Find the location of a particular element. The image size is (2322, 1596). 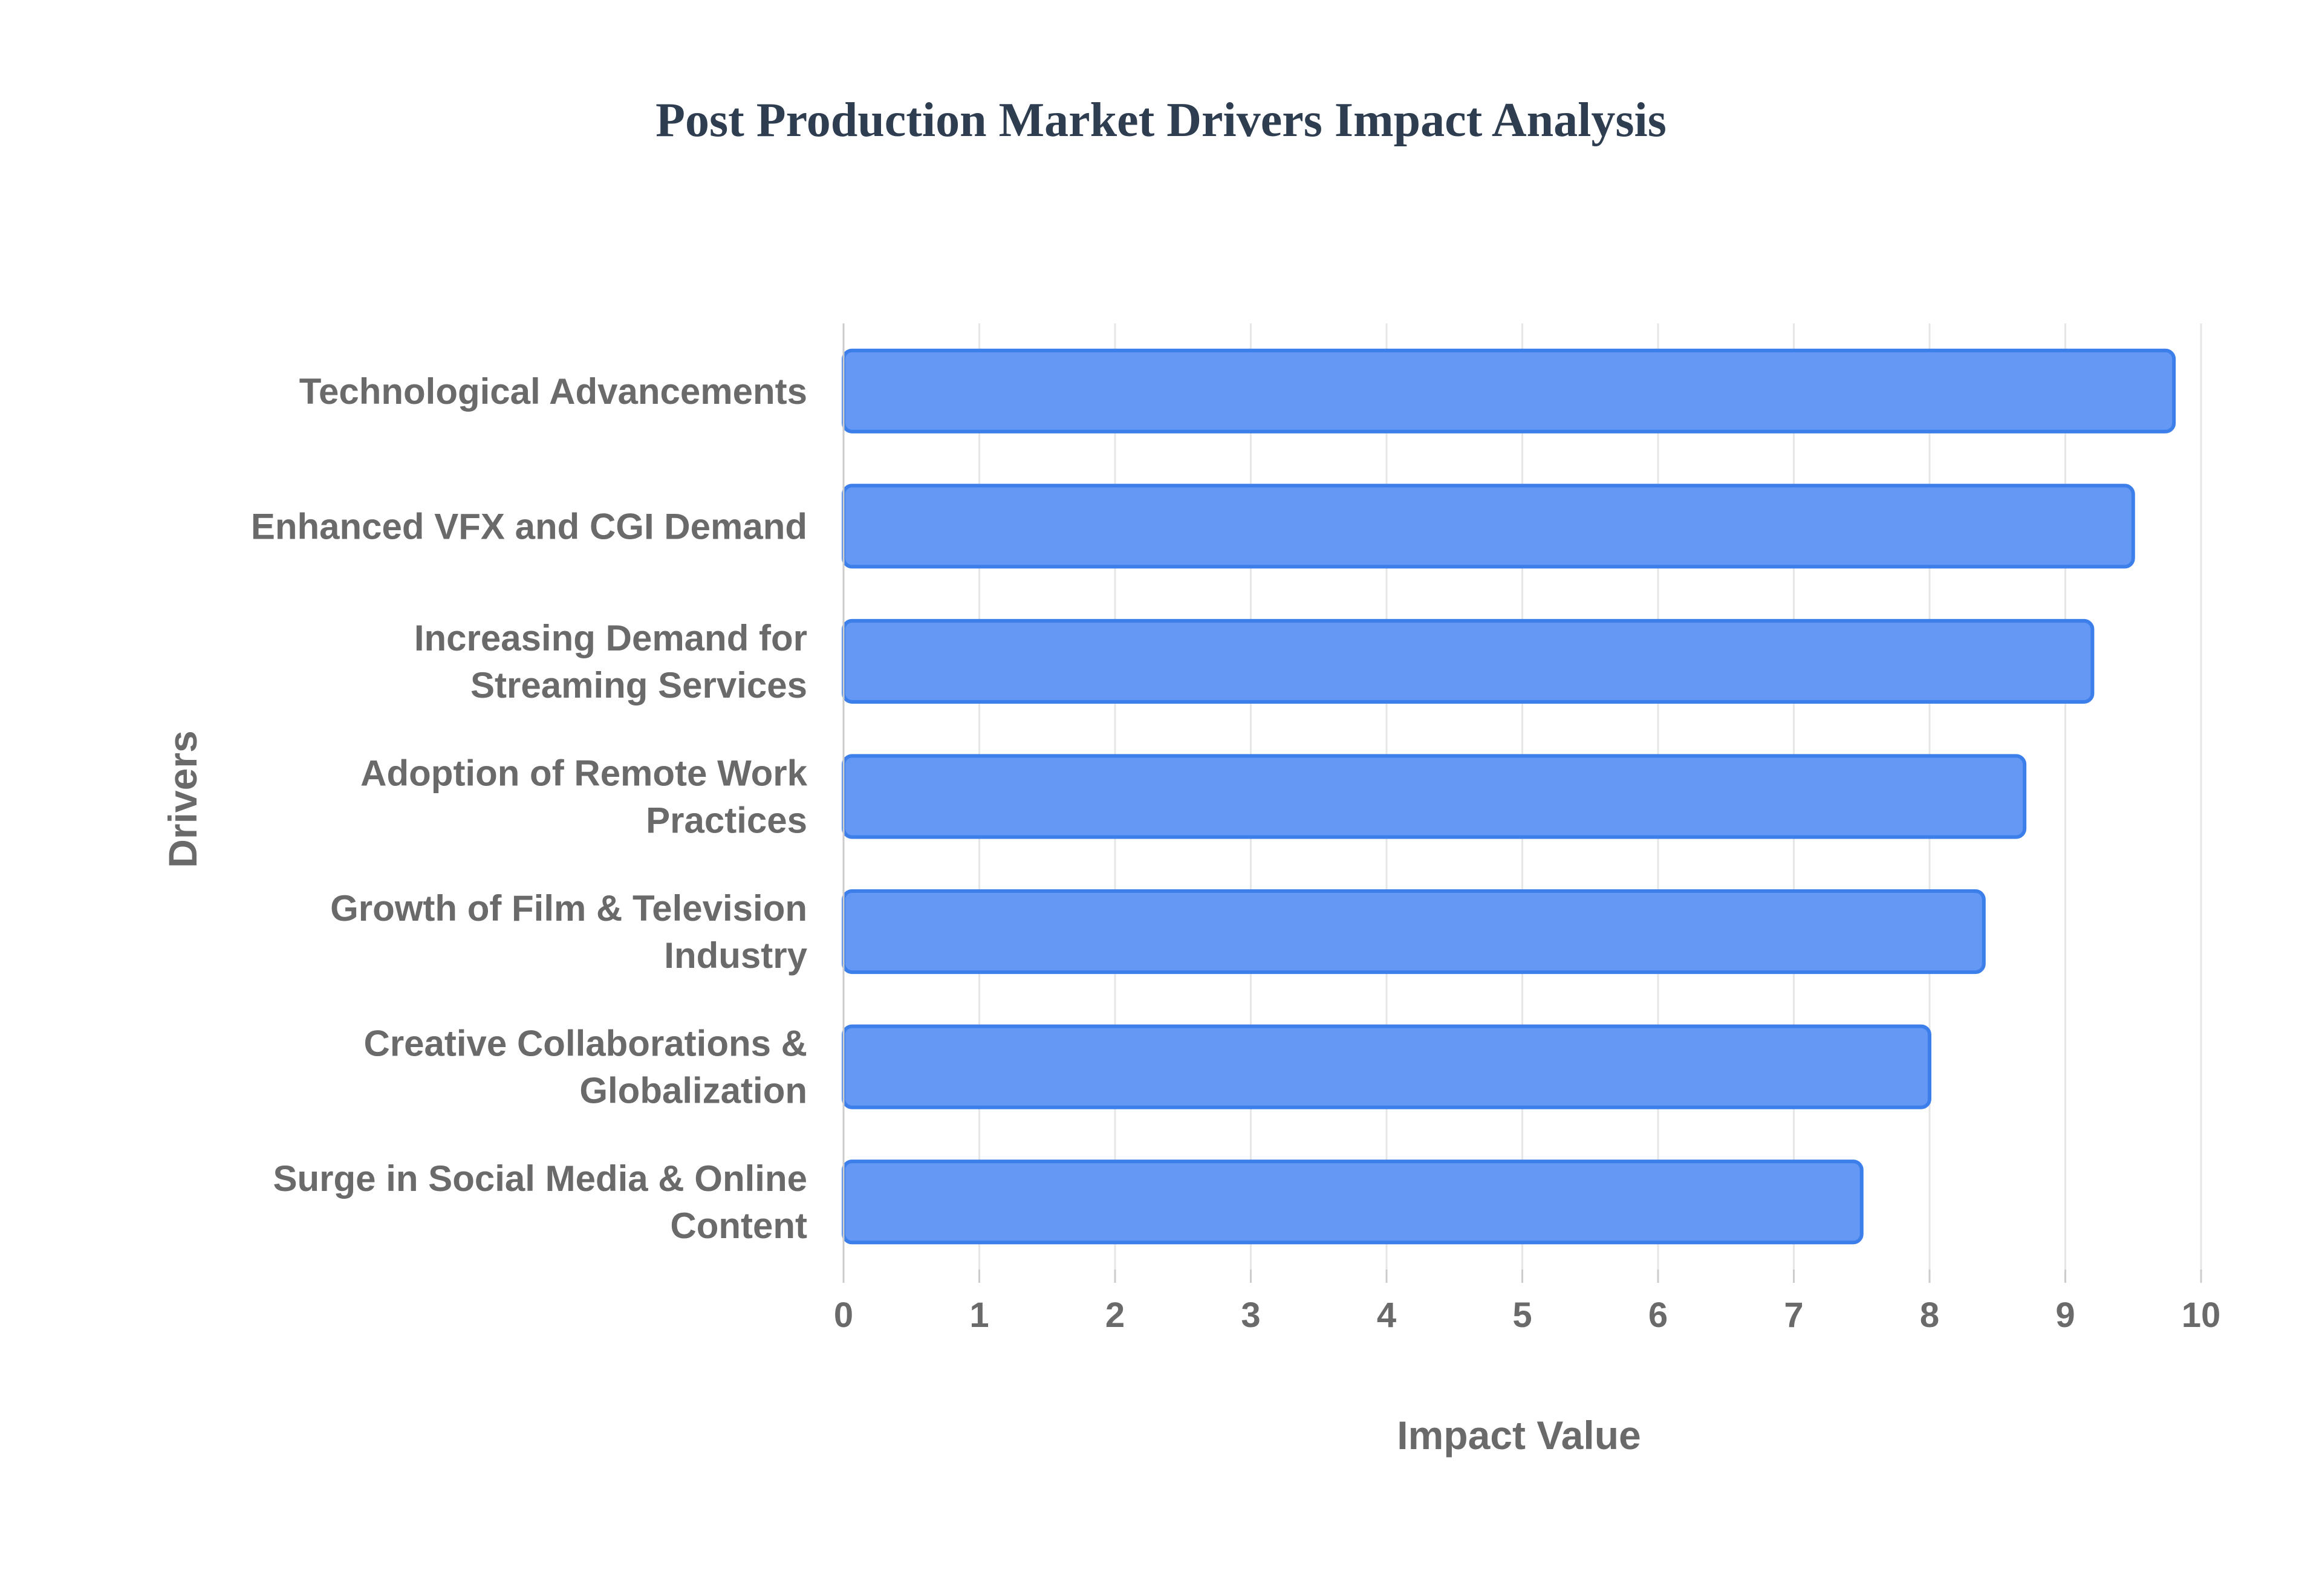

category-label-line: Creative Collaborations & is located at coordinates (585, 1043).